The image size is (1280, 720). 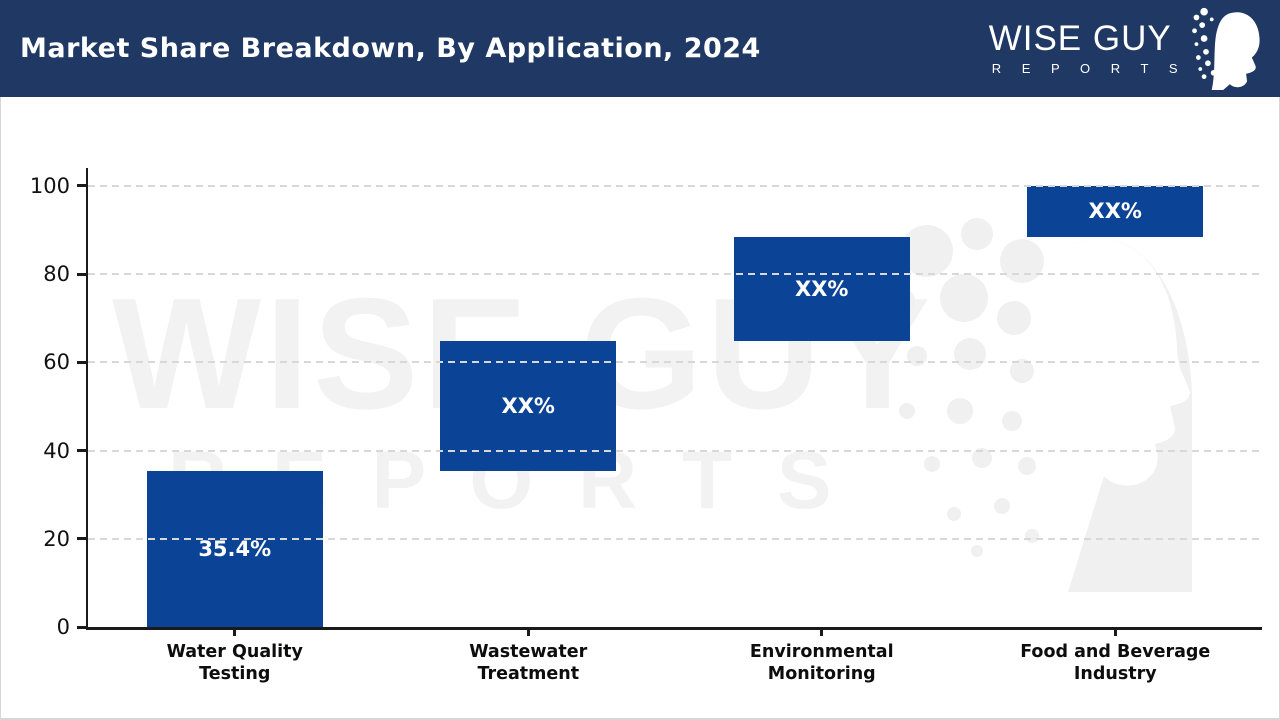 I want to click on x-category-label: Wastewater Treatment, so click(x=528, y=663).